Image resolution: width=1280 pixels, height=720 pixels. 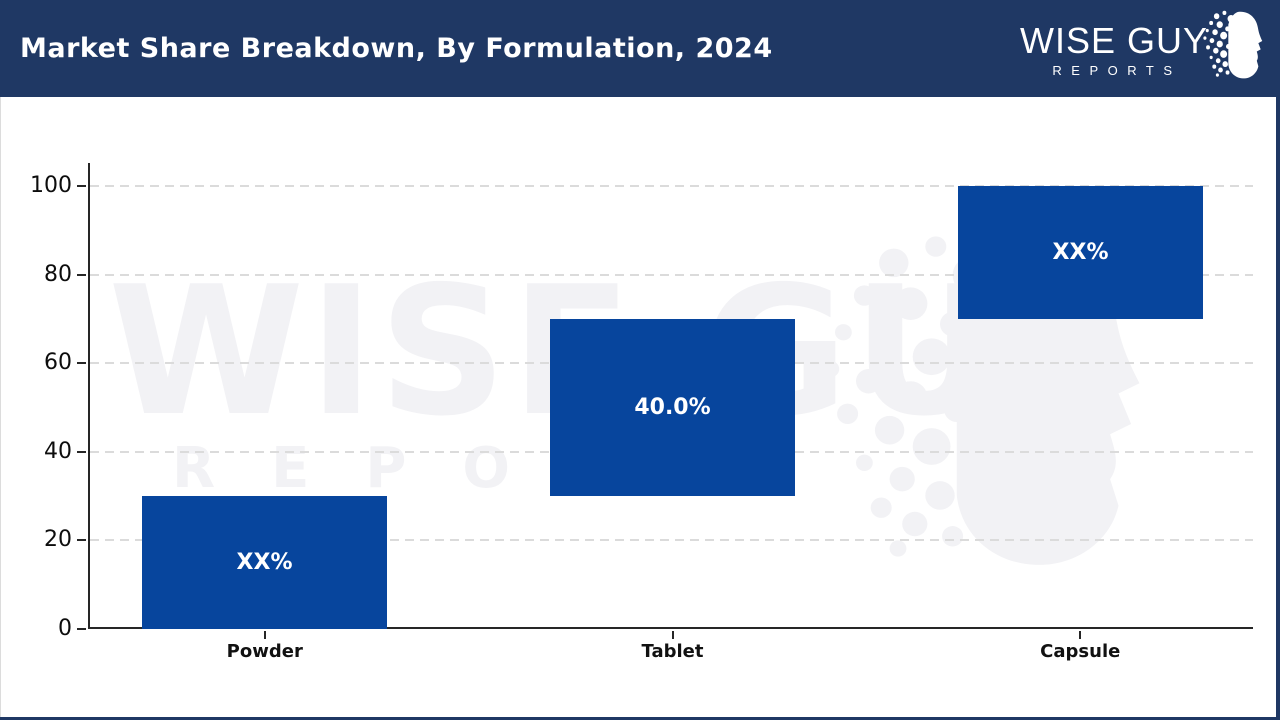 I want to click on y-tick-label-40: 40, so click(x=58, y=451).